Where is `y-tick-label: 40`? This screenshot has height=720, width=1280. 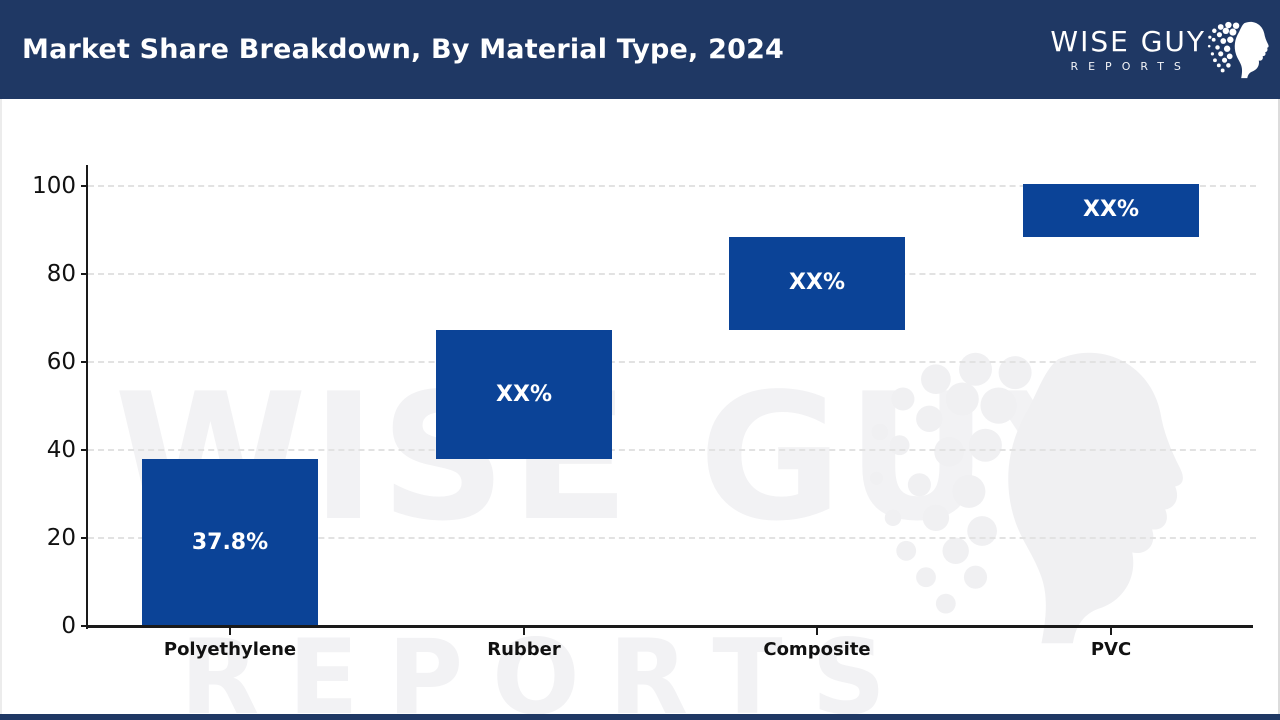 y-tick-label: 40 is located at coordinates (61, 449).